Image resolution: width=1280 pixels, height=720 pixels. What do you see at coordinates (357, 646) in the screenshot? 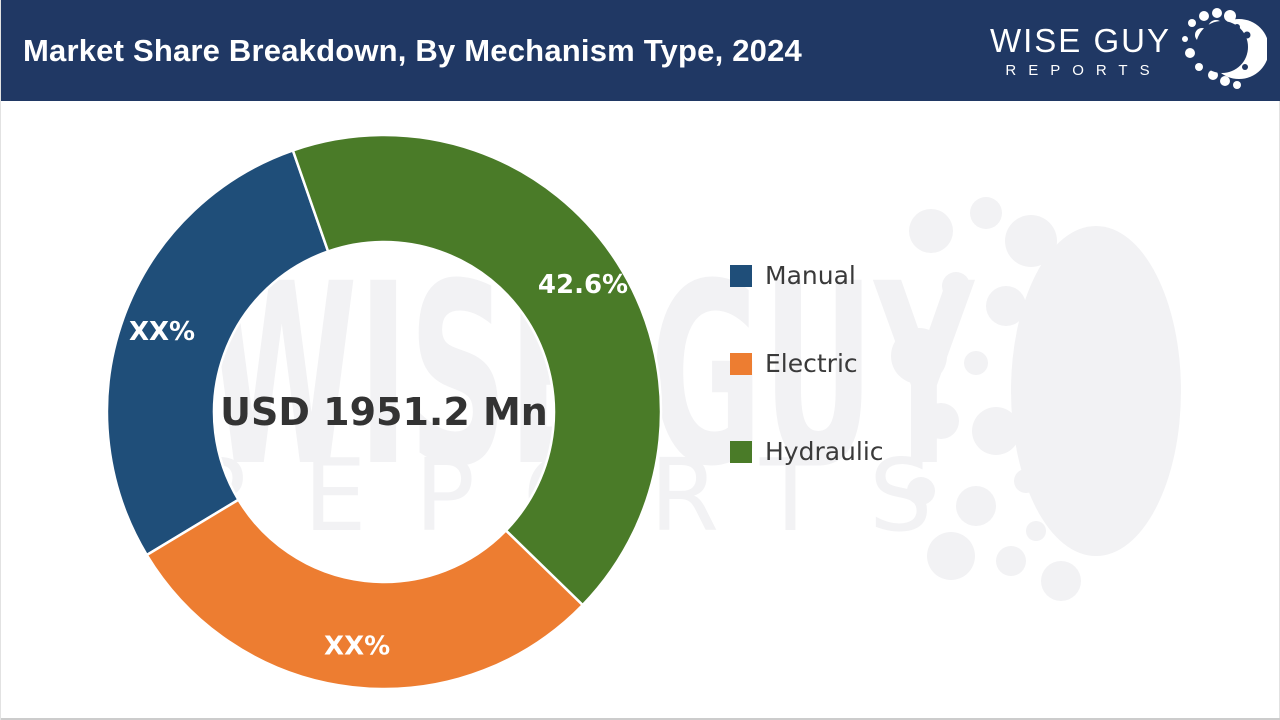
I see `slice-percent-label-electric: XX%` at bounding box center [357, 646].